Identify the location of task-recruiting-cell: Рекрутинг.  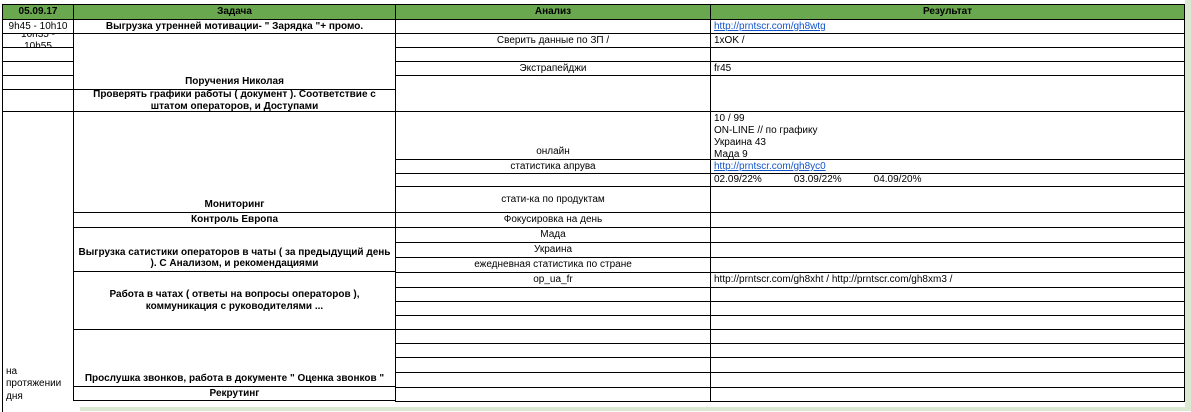
(234, 394).